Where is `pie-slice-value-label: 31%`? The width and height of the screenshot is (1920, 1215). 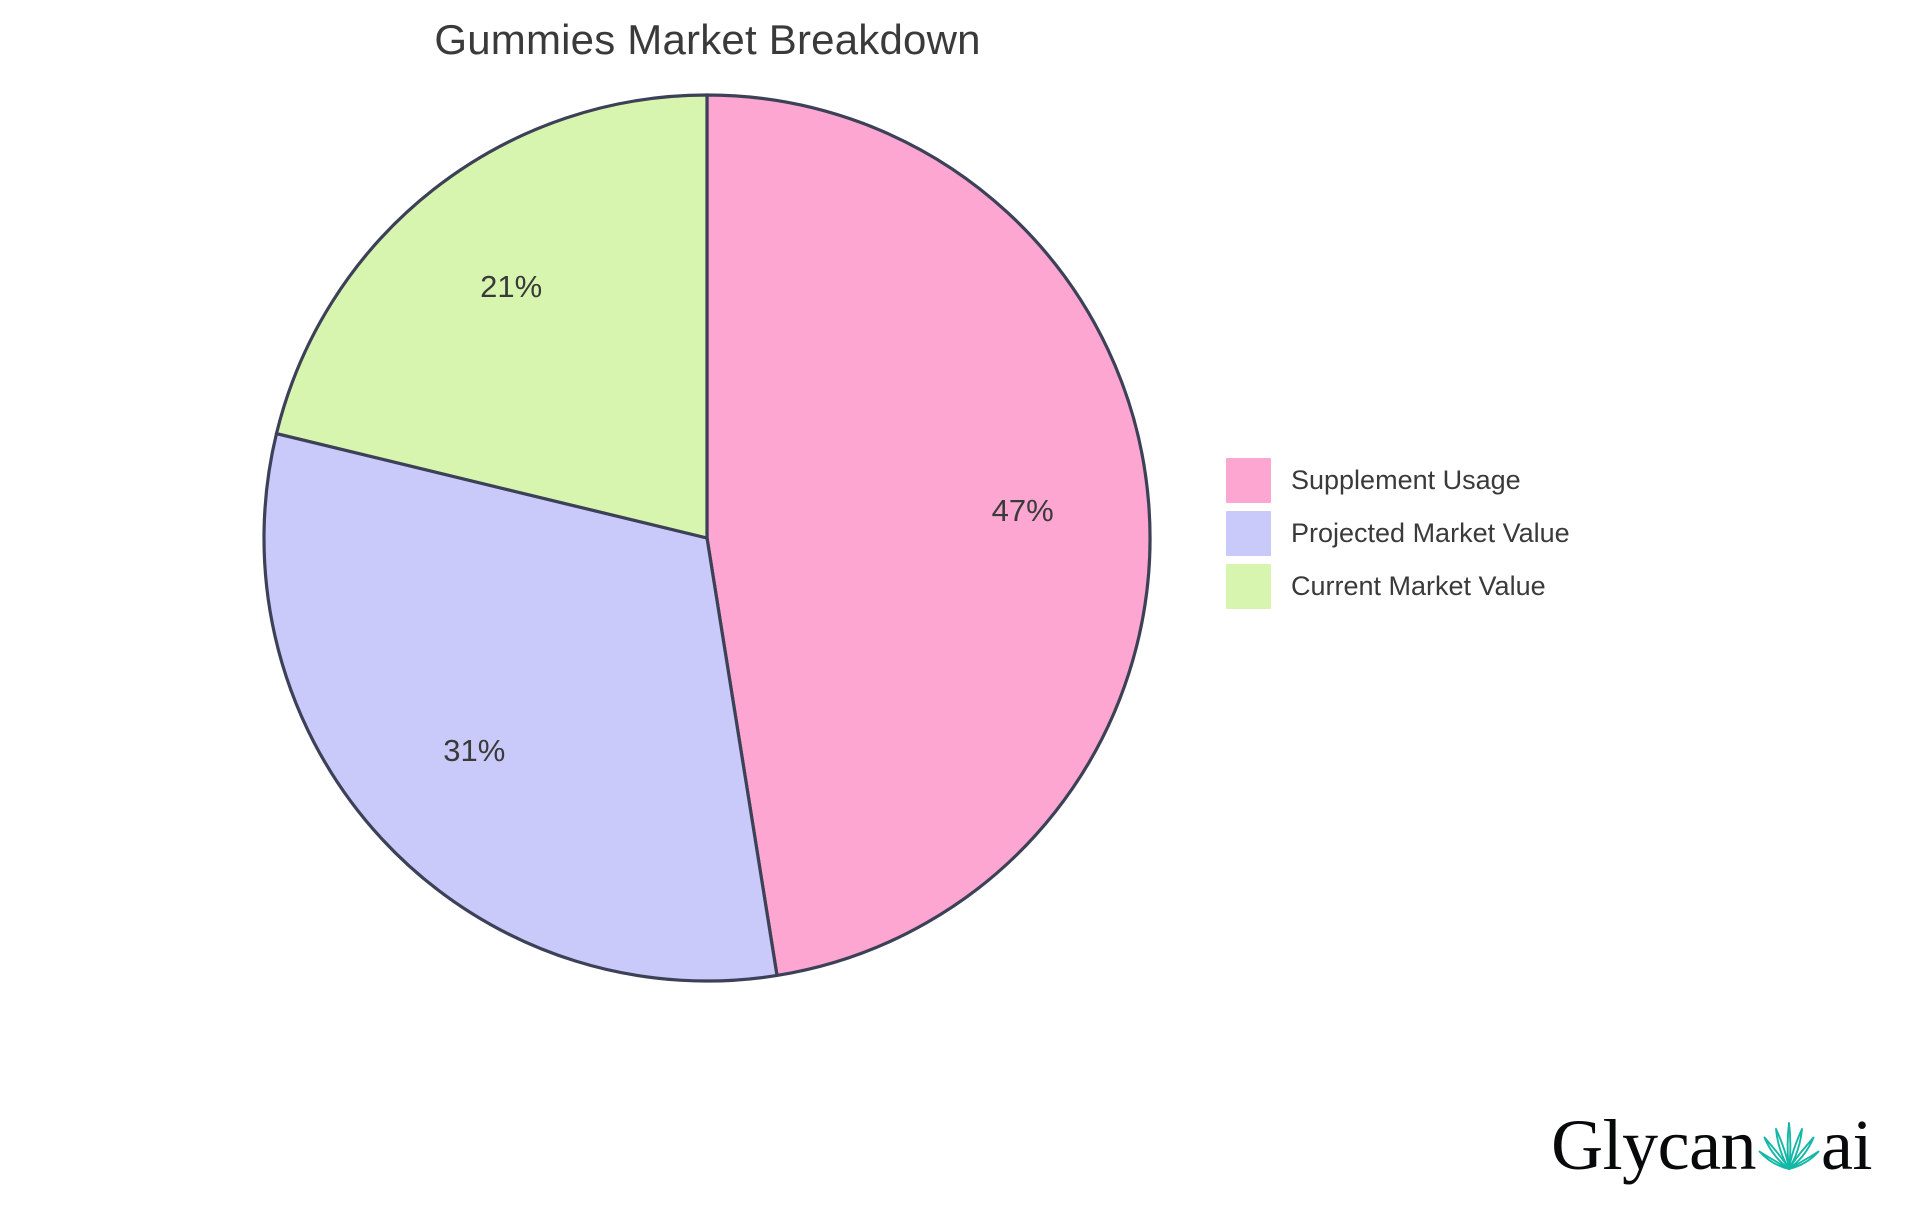 pie-slice-value-label: 31% is located at coordinates (474, 750).